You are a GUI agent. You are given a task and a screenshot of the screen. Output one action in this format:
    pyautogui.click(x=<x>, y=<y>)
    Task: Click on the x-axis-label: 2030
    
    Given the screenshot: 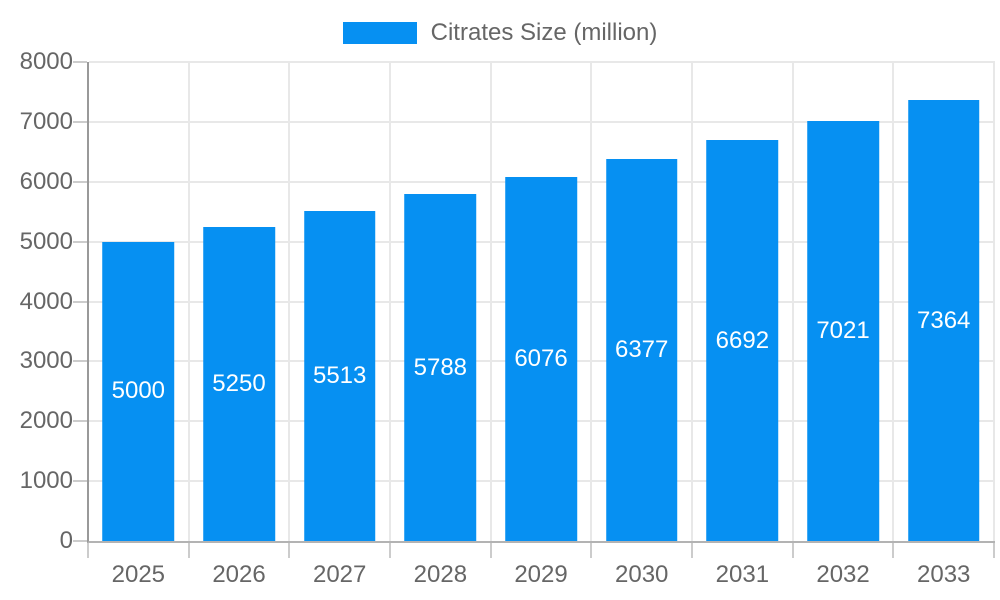 What is the action you would take?
    pyautogui.click(x=642, y=574)
    